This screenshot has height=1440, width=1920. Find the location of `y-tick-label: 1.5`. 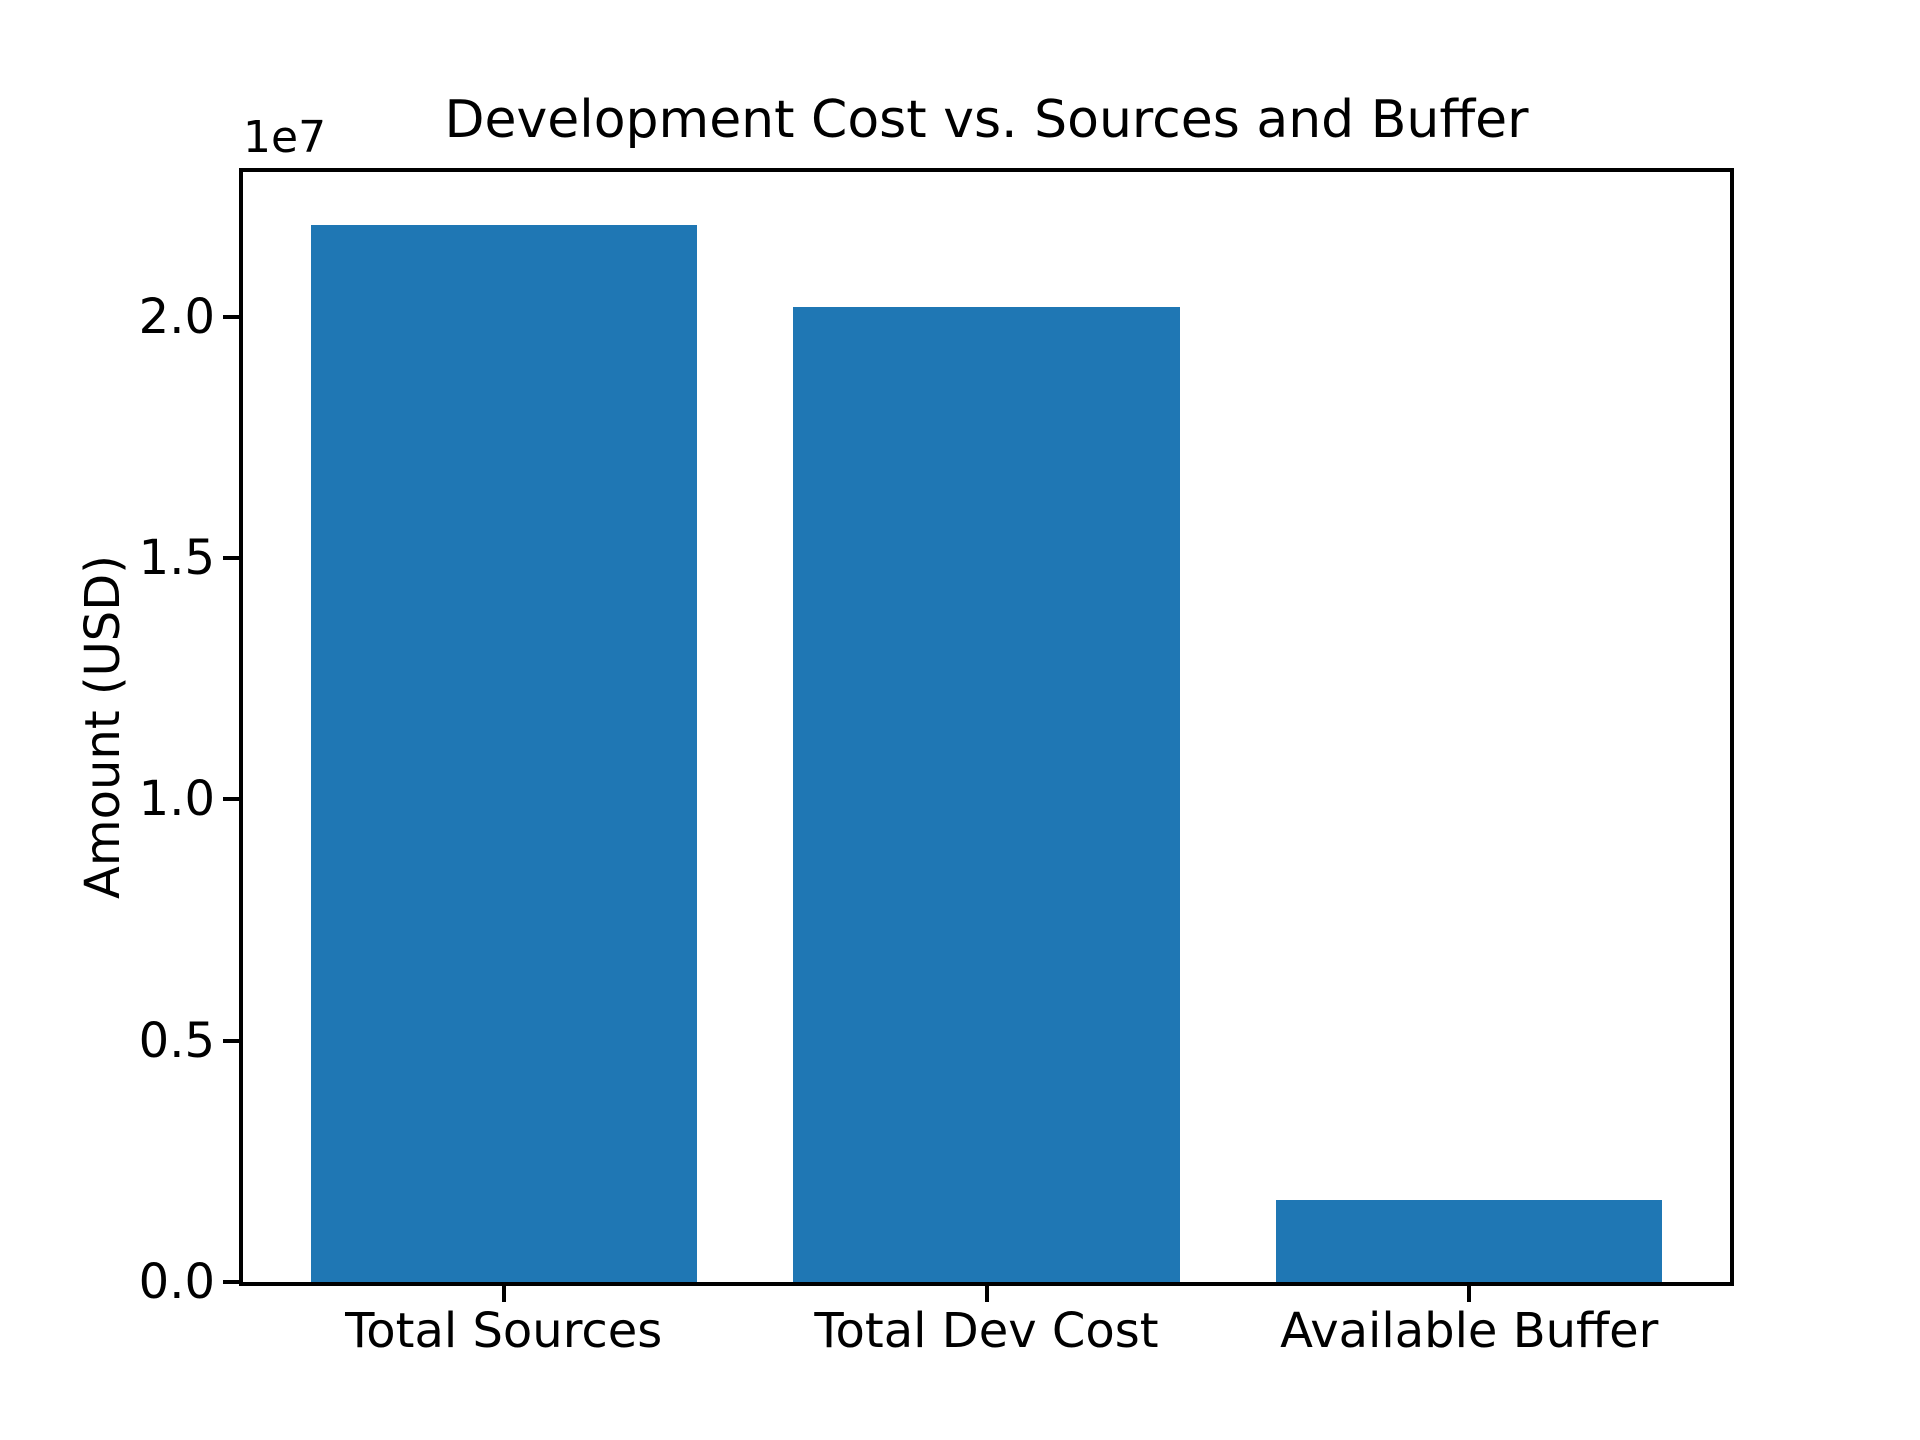

y-tick-label: 1.5 is located at coordinates (176, 558).